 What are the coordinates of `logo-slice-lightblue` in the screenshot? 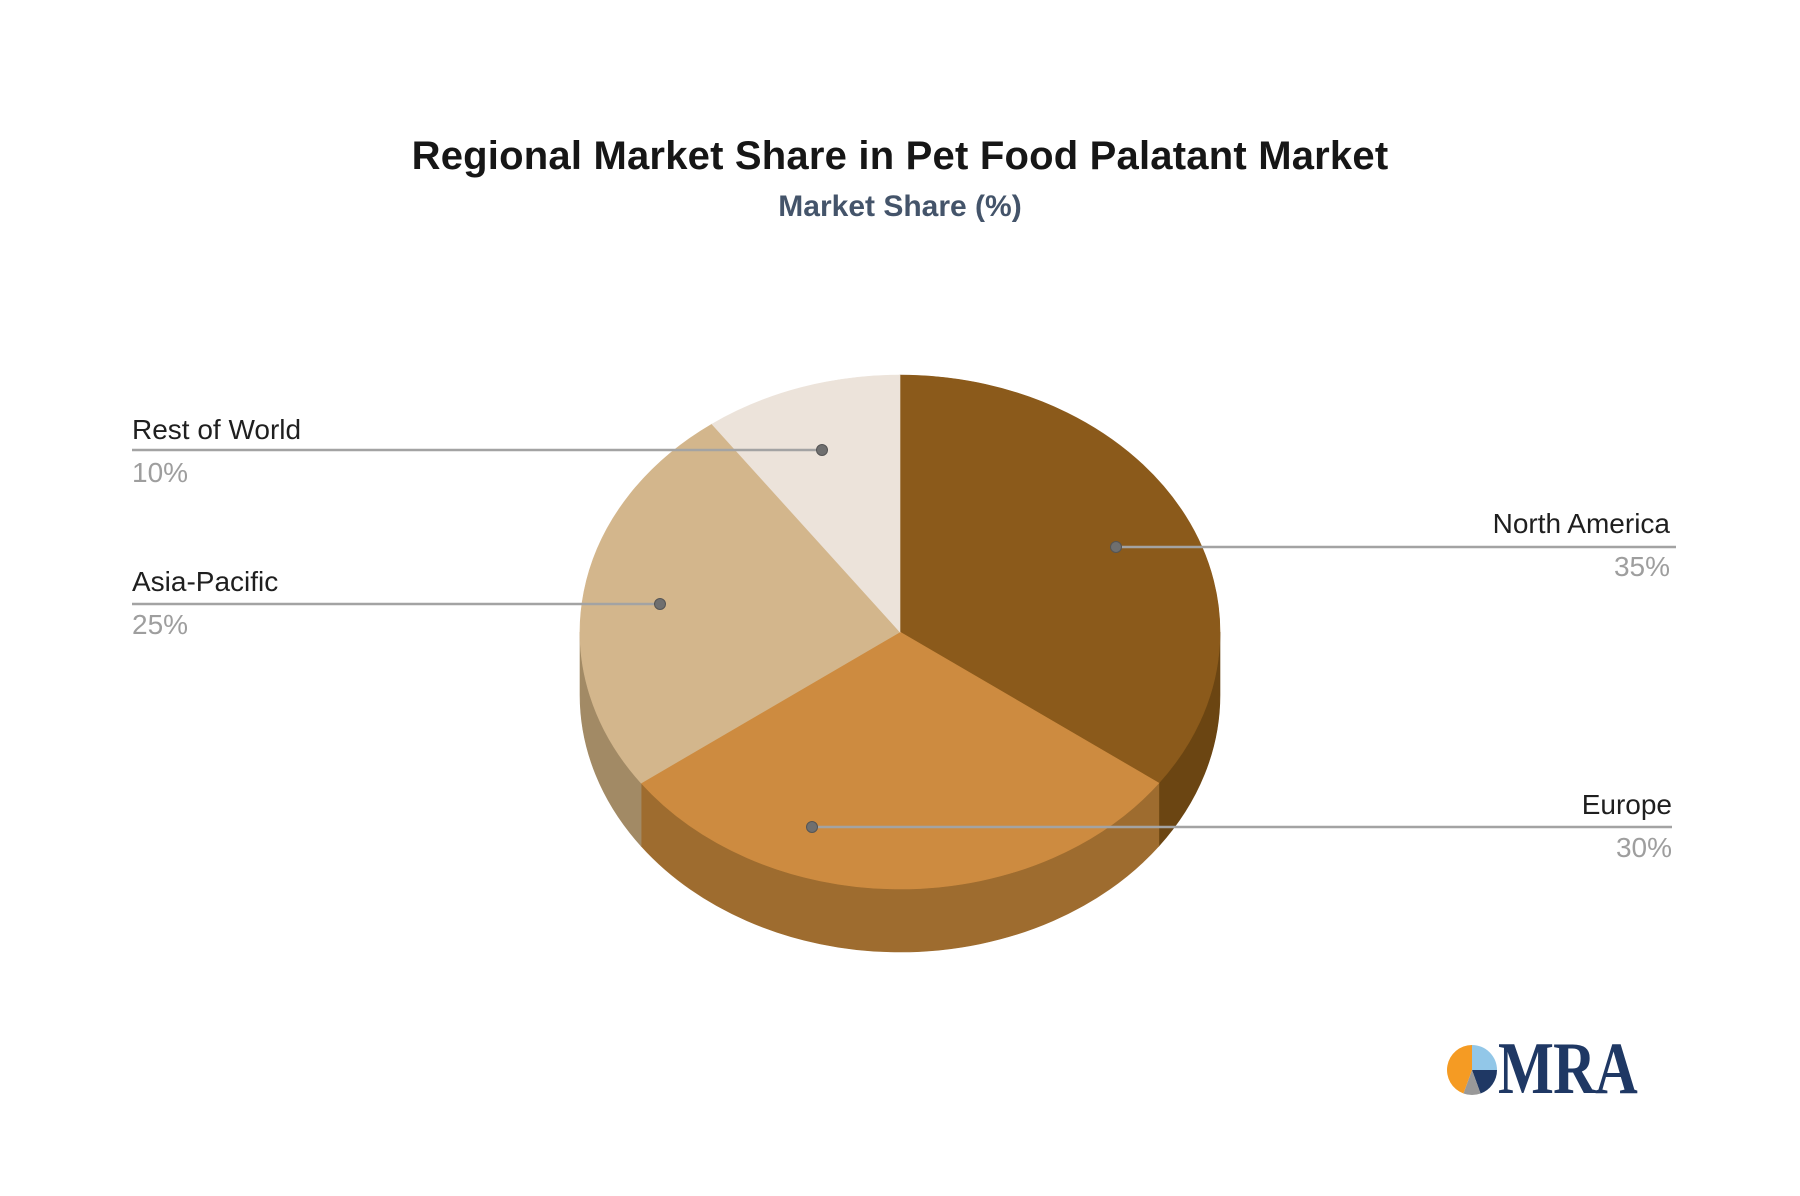 It's located at (1484, 1057).